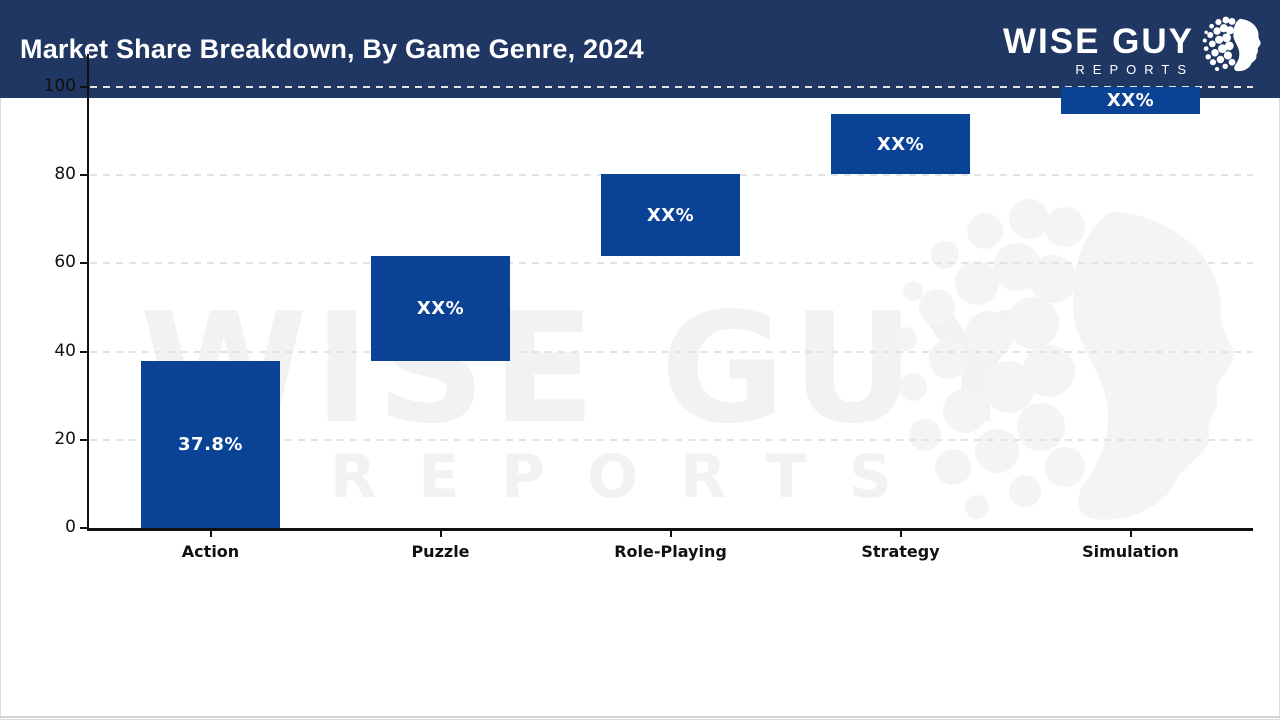 This screenshot has height=720, width=1280. I want to click on logo-face-icon, so click(1231, 44).